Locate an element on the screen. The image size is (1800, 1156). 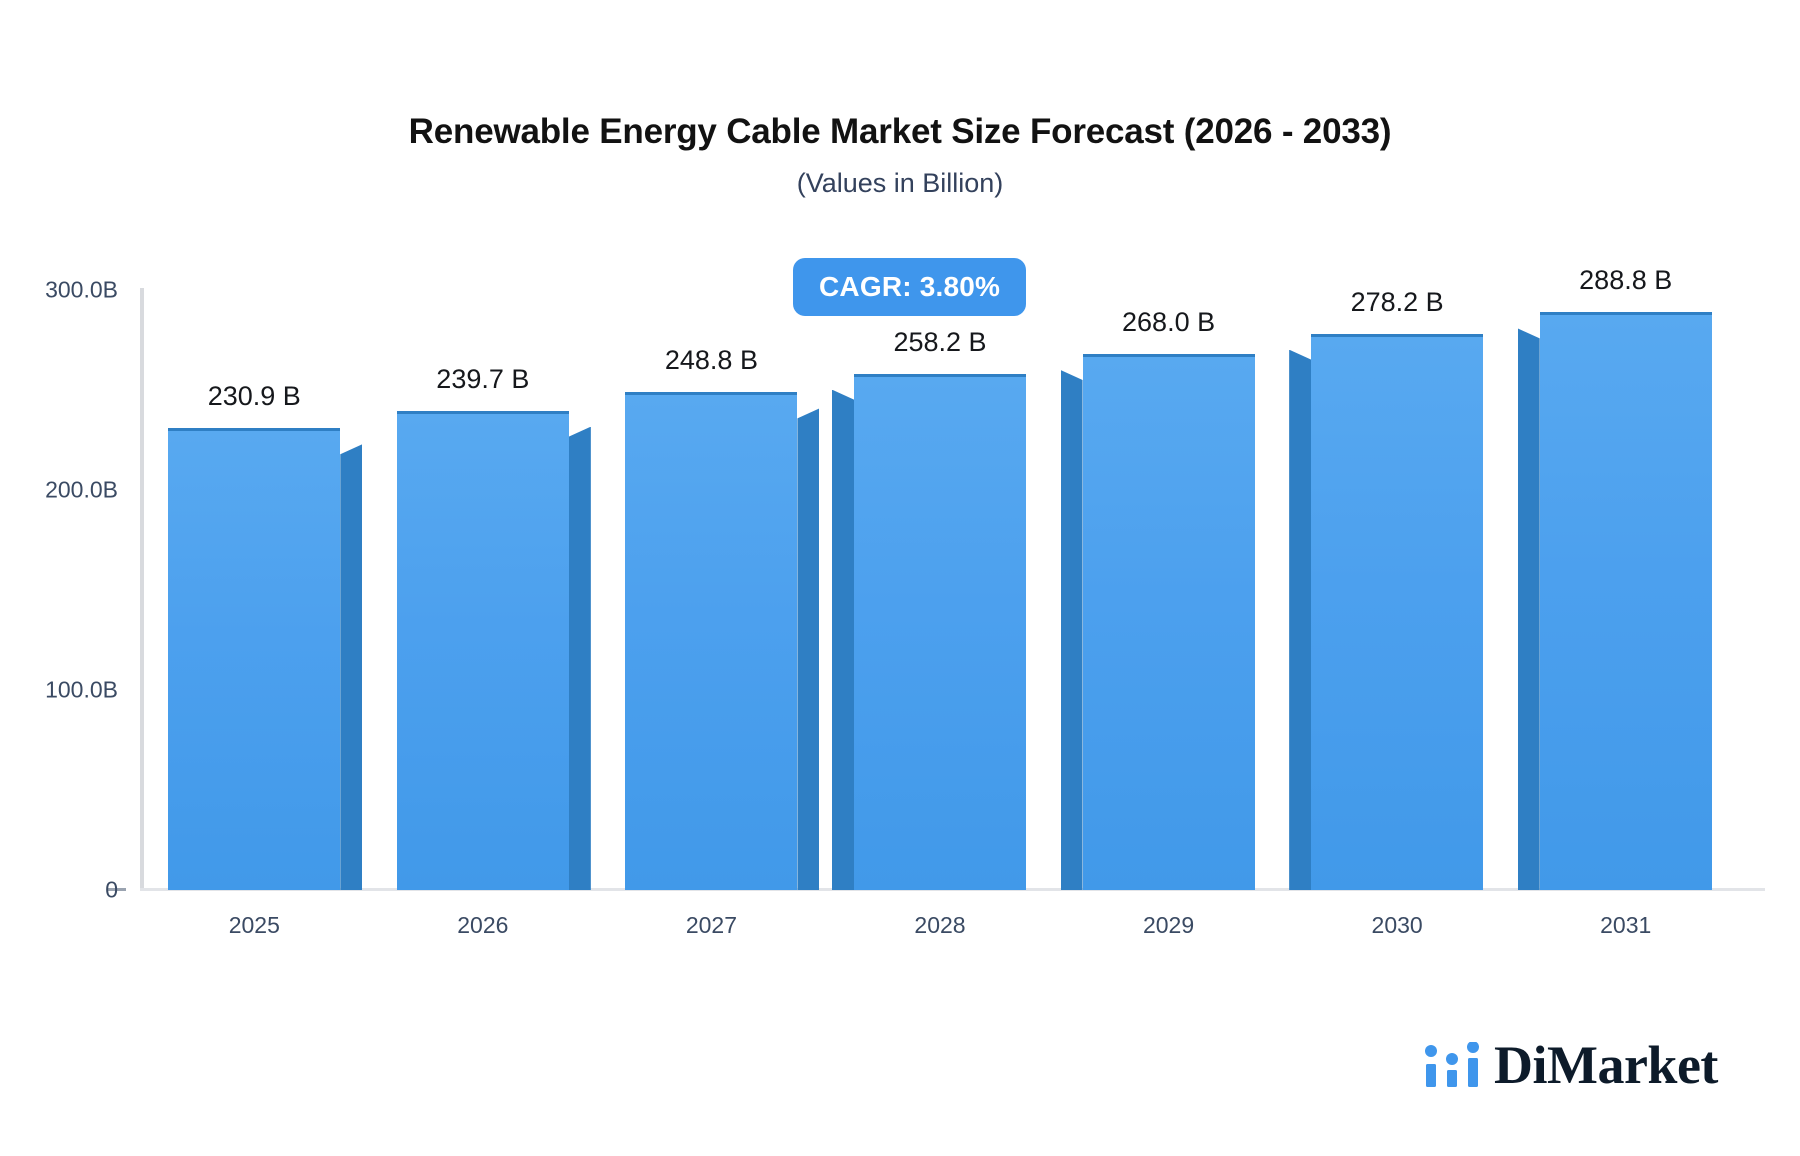
bar: 268.0 B is located at coordinates (1157, 598).